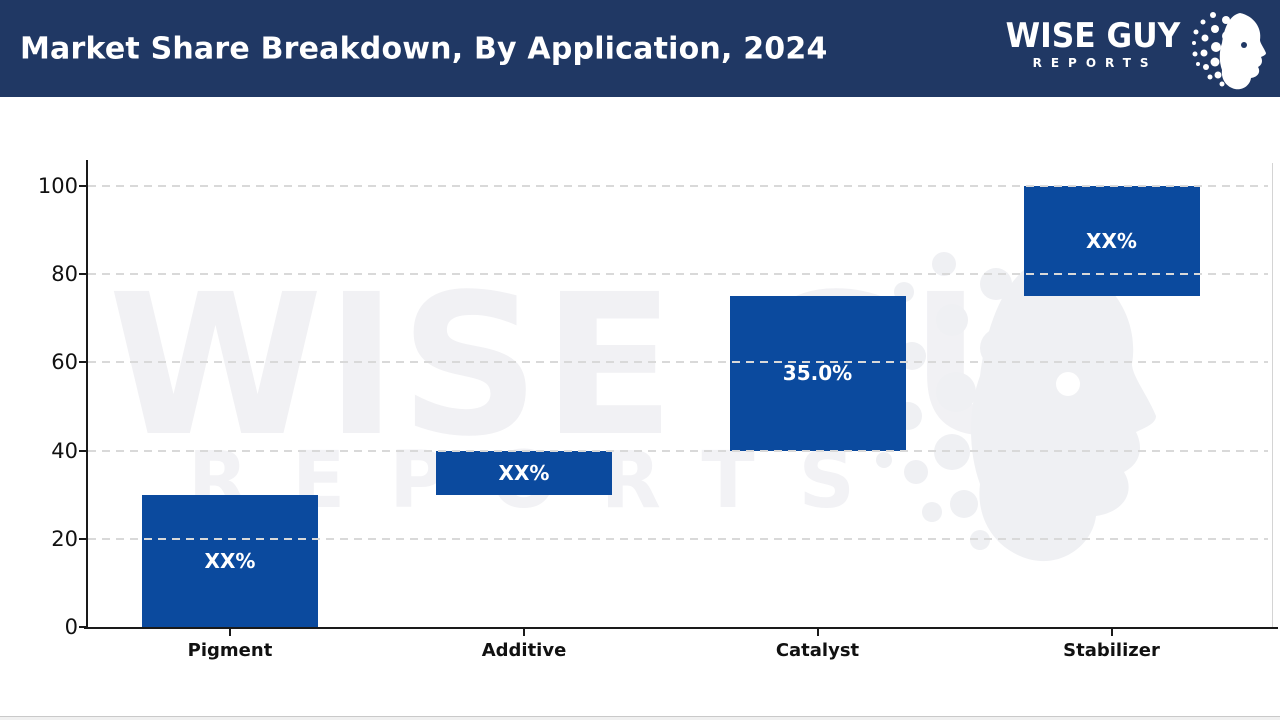  I want to click on x-tick-additive, so click(524, 632).